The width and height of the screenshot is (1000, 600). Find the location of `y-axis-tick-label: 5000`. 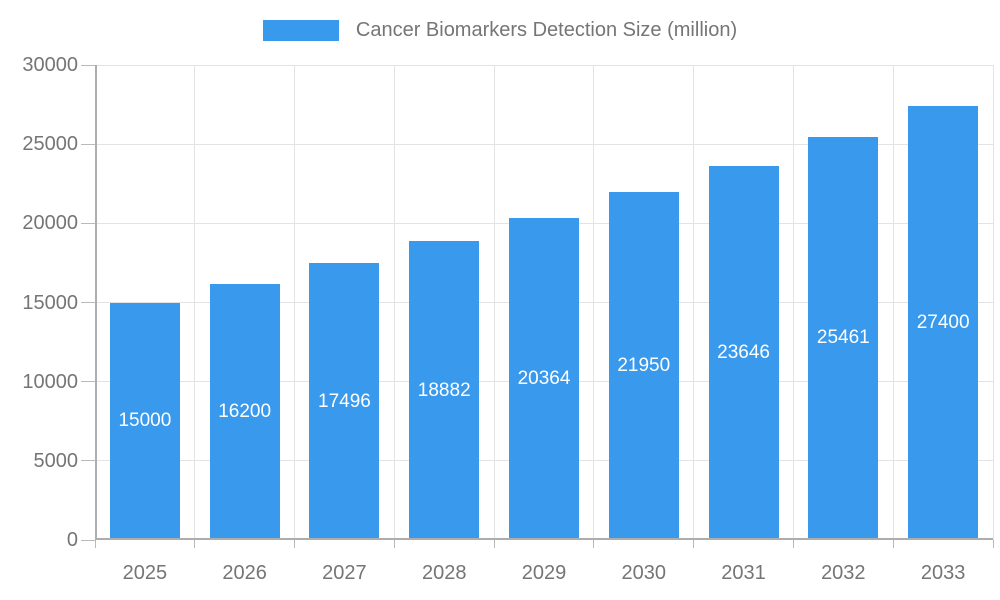

y-axis-tick-label: 5000 is located at coordinates (56, 460).